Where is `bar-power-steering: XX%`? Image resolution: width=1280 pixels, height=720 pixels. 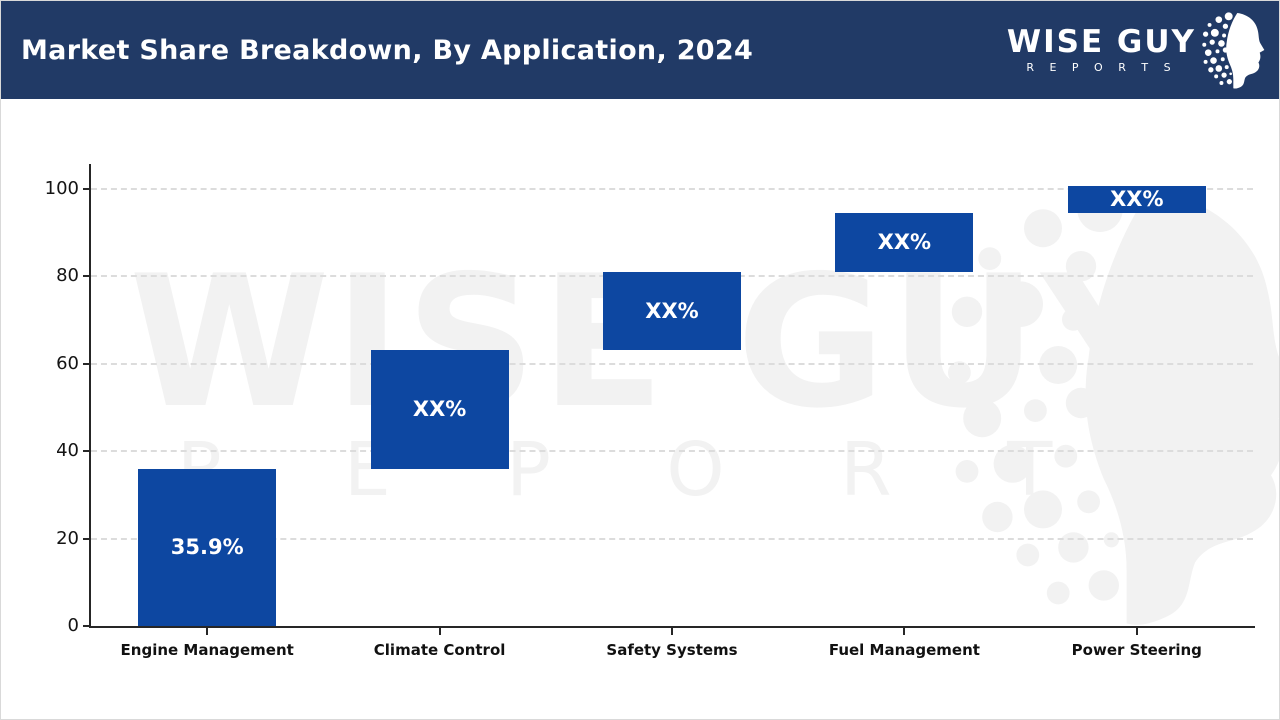 bar-power-steering: XX% is located at coordinates (1136, 199).